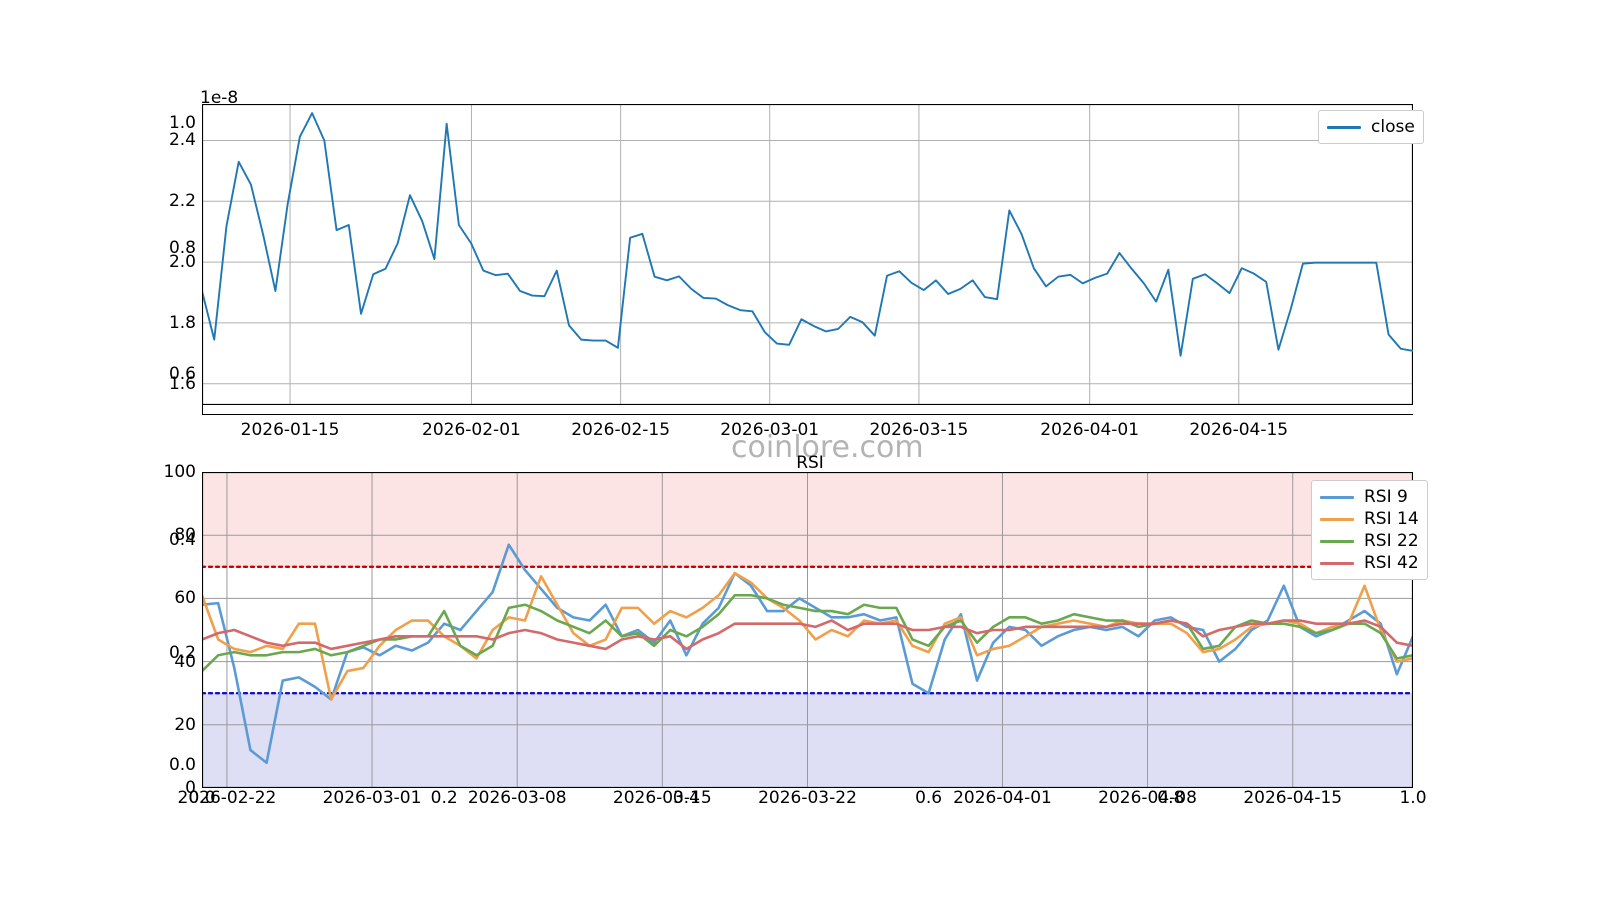 Image resolution: width=1600 pixels, height=900 pixels. I want to click on rsi-xtick-secondary-0.6: 0.6, so click(929, 798).